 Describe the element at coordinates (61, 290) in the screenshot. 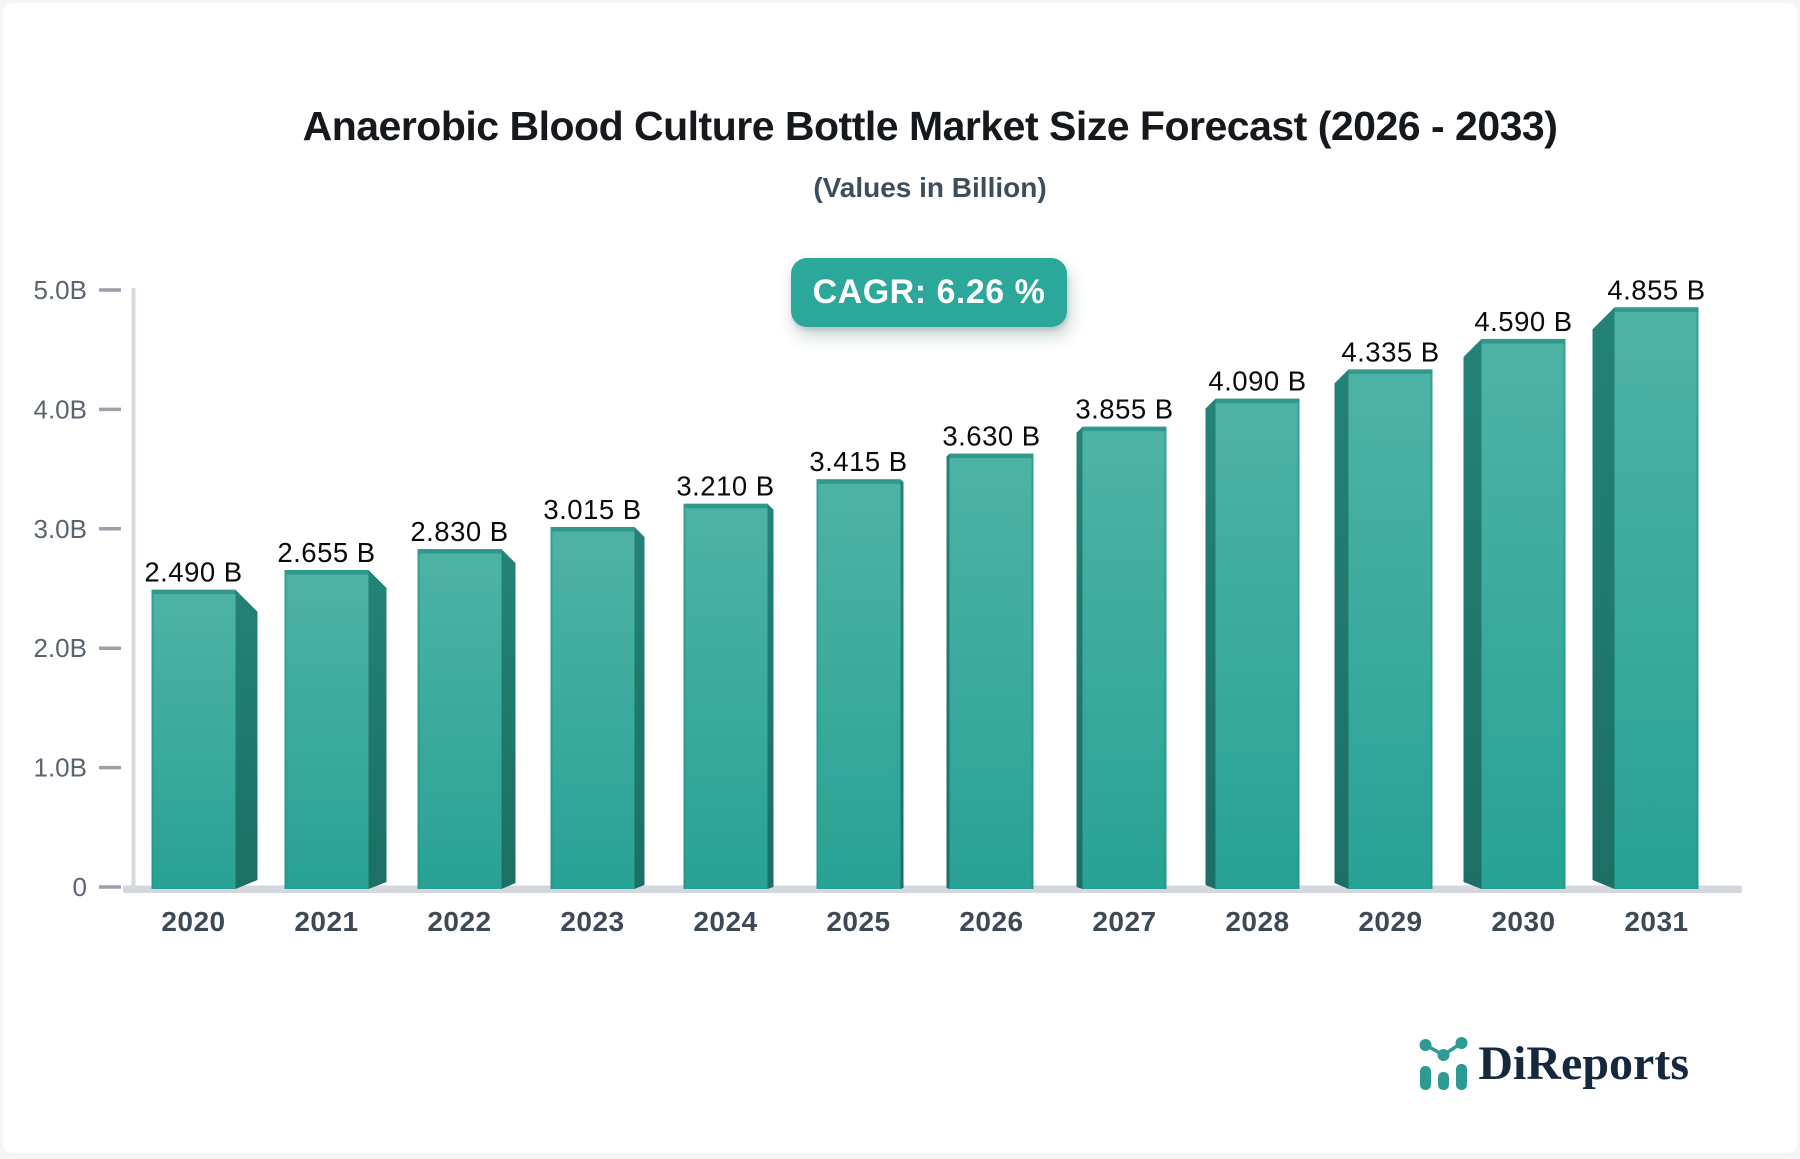

I see `y-tick-label-5.0B: 5.0B` at that location.